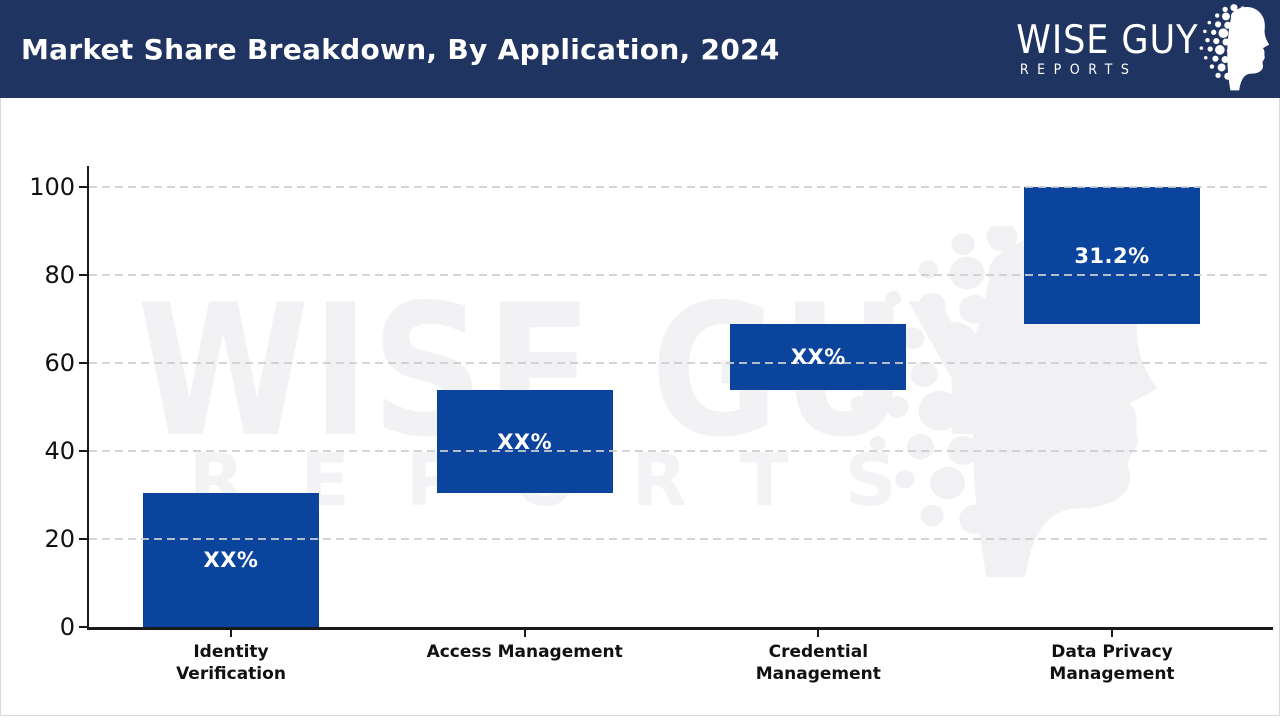 Image resolution: width=1280 pixels, height=720 pixels. I want to click on y-tick-label: 40, so click(59, 451).